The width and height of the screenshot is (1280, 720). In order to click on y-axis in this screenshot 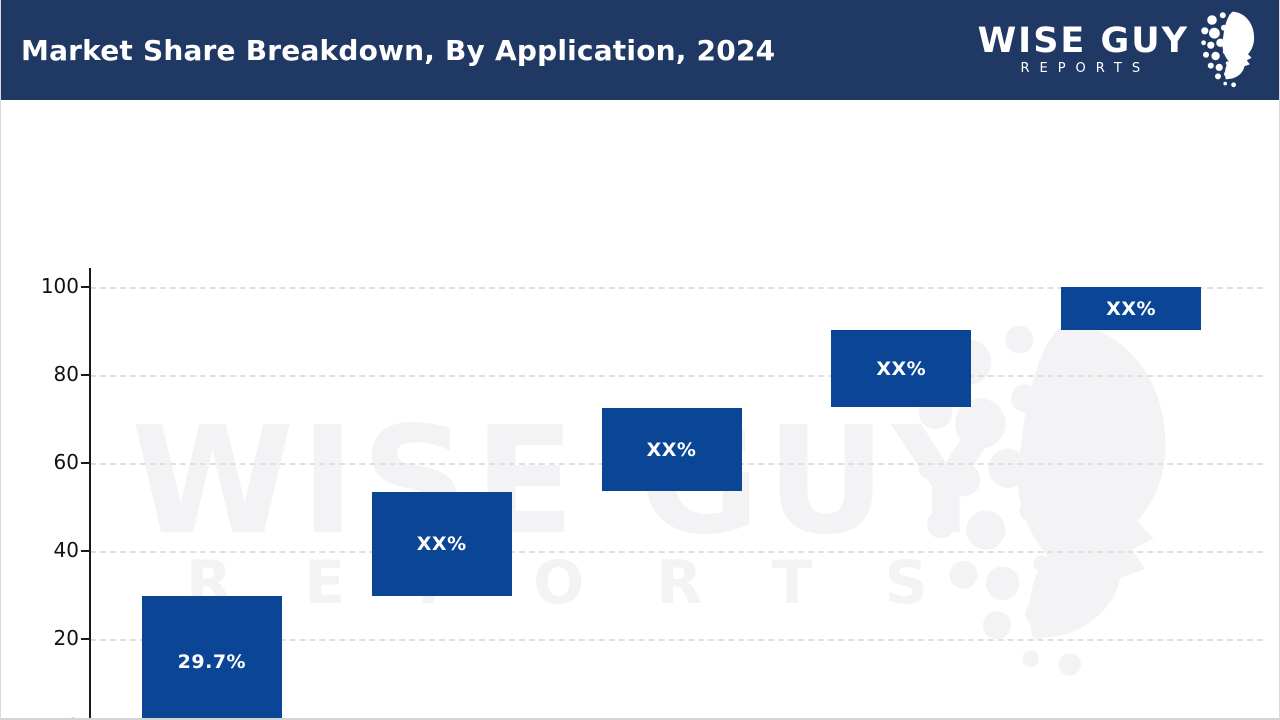, I will do `click(90, 493)`.